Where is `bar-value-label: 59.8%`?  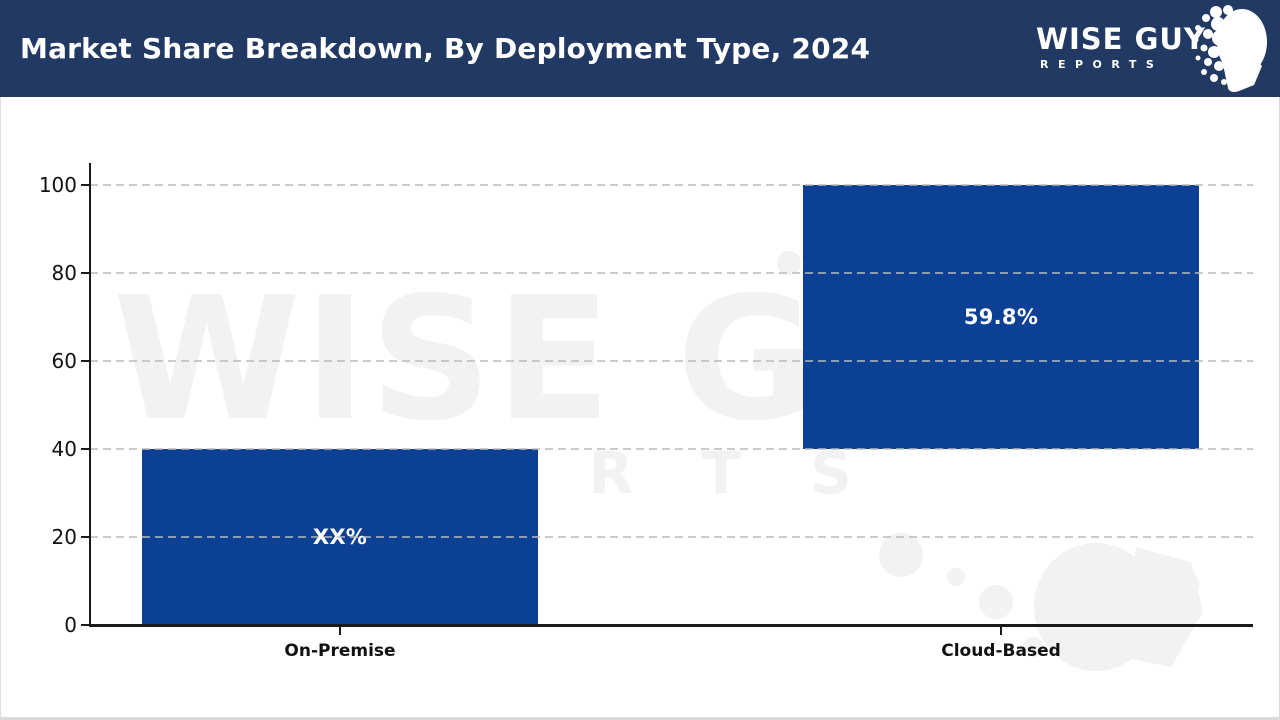 bar-value-label: 59.8% is located at coordinates (1001, 317).